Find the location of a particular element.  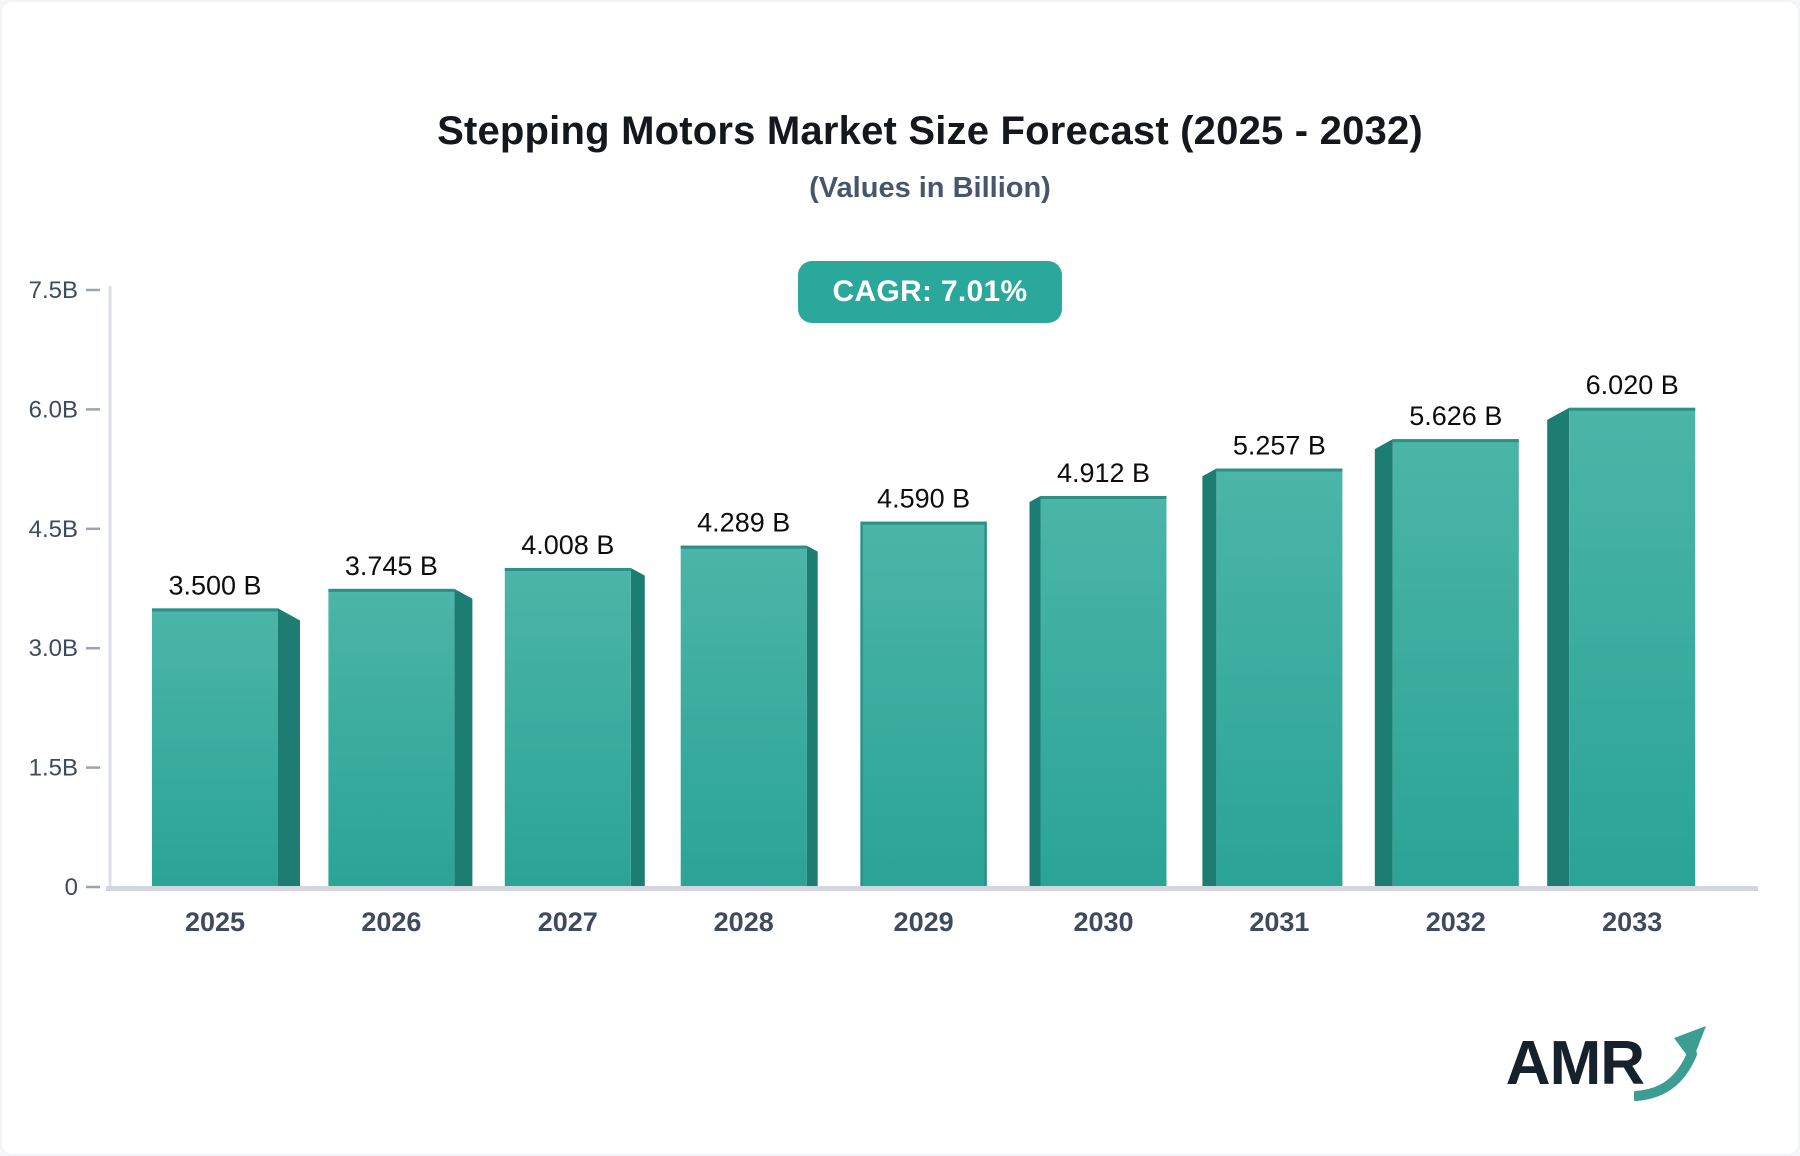

bar-2030-side is located at coordinates (1035, 691).